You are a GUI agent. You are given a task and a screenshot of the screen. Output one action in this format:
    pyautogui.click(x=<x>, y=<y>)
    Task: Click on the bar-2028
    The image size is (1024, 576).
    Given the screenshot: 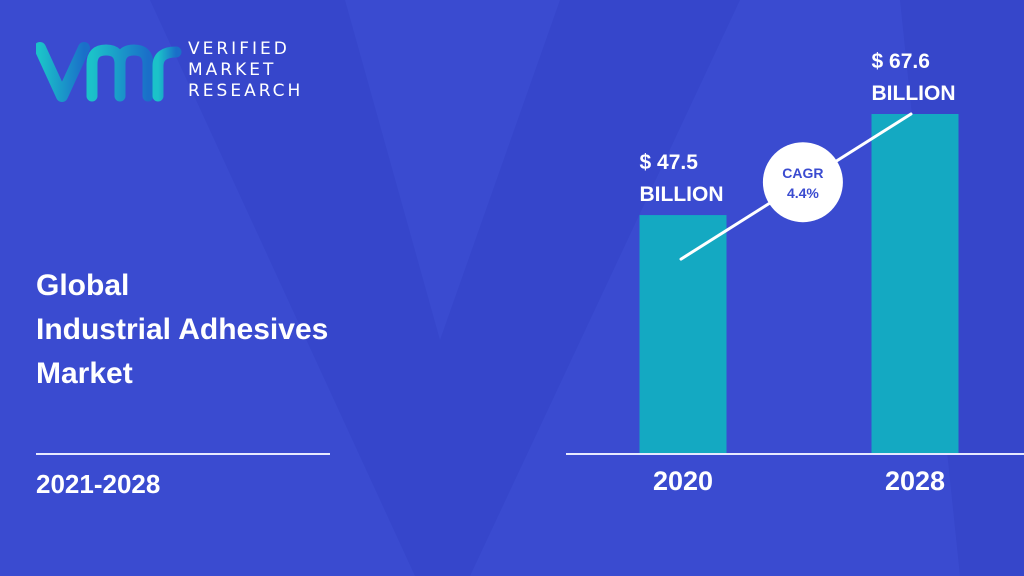 What is the action you would take?
    pyautogui.click(x=915, y=284)
    